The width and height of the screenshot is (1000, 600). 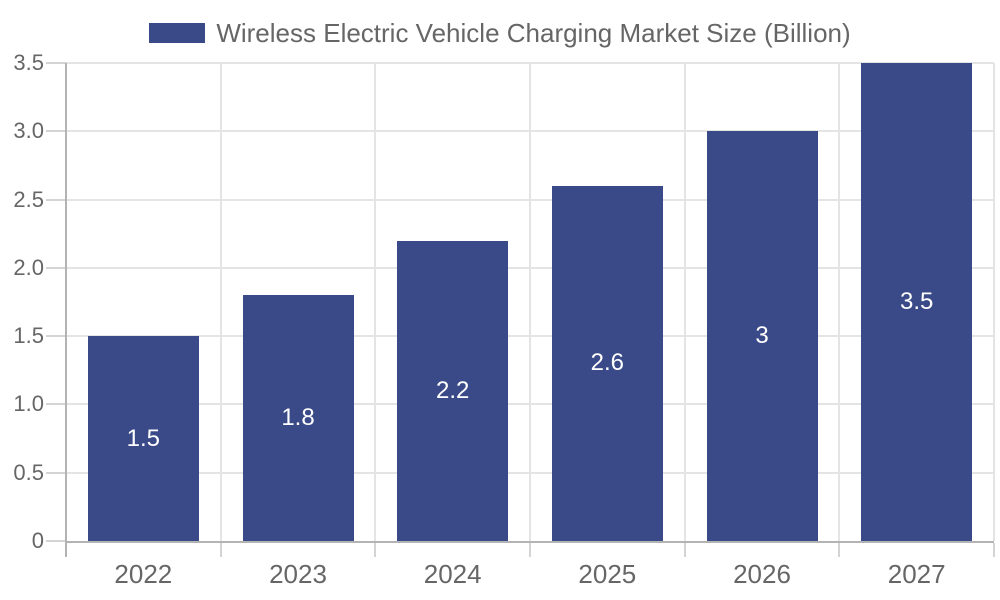 I want to click on bar-2023, so click(x=298, y=418).